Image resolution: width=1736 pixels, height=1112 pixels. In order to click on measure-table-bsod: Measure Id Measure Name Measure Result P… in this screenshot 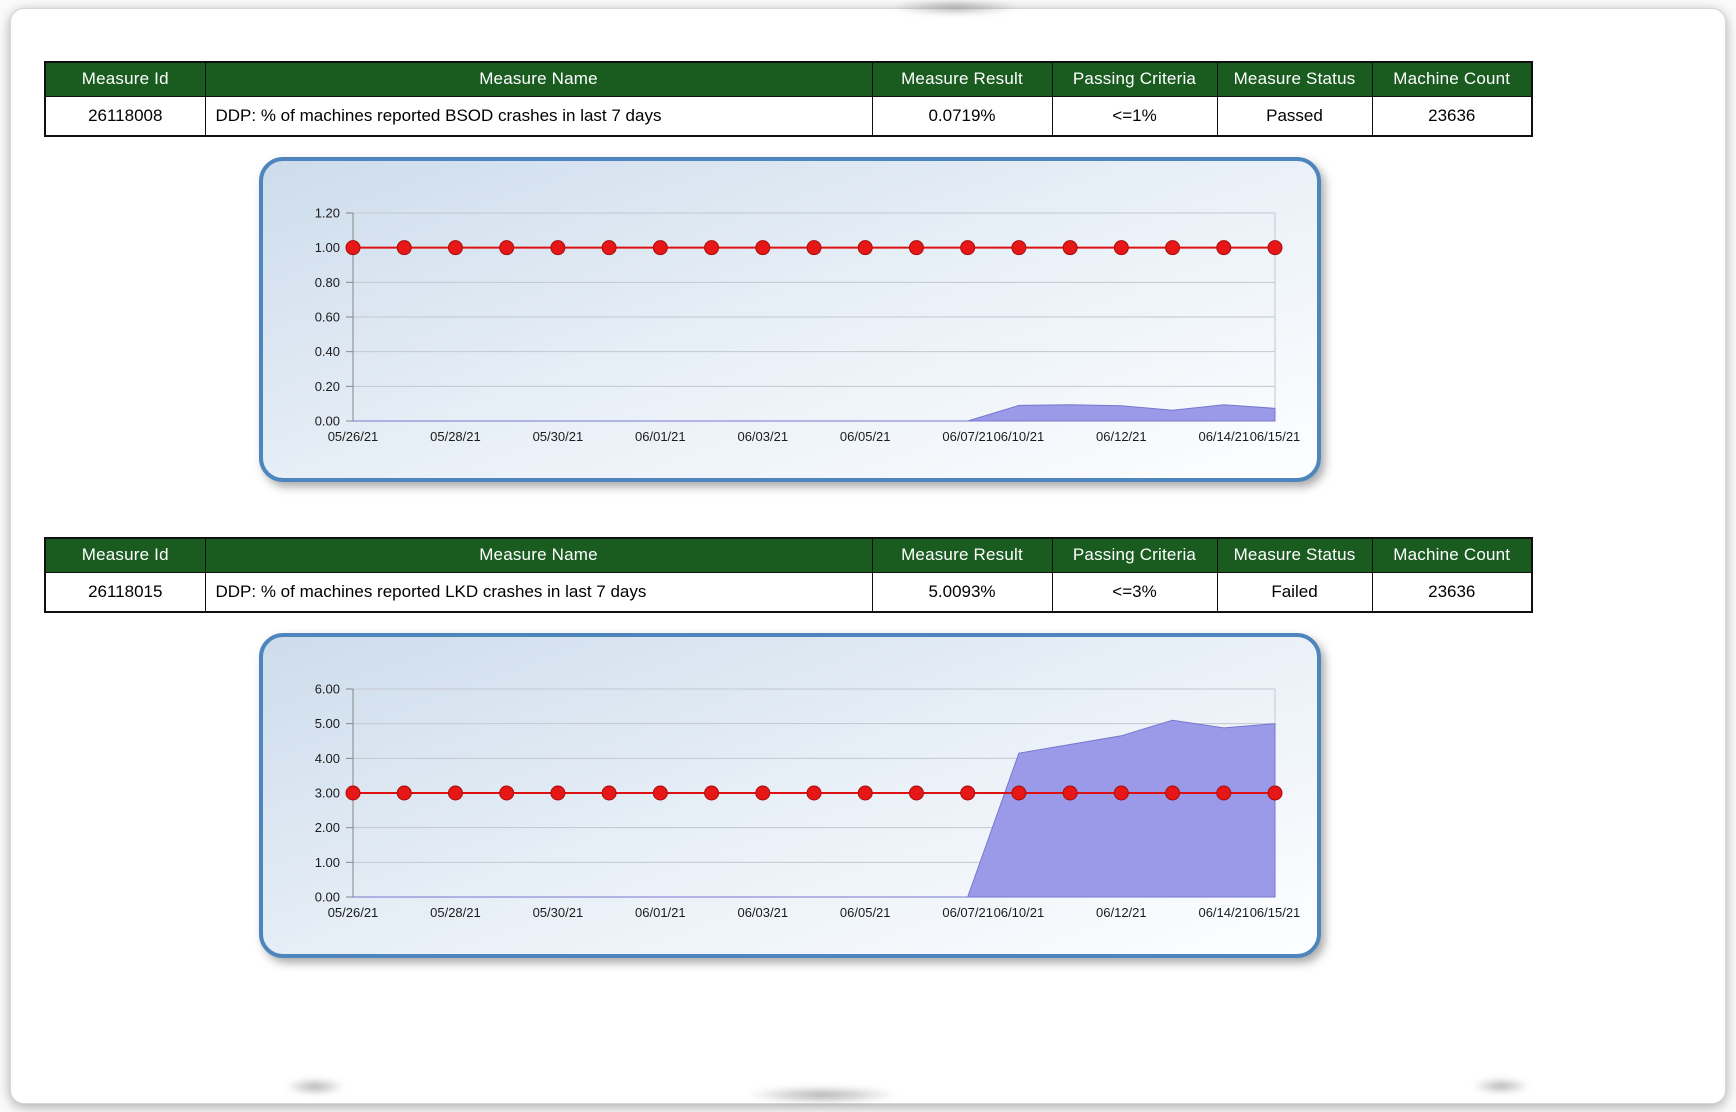, I will do `click(788, 99)`.